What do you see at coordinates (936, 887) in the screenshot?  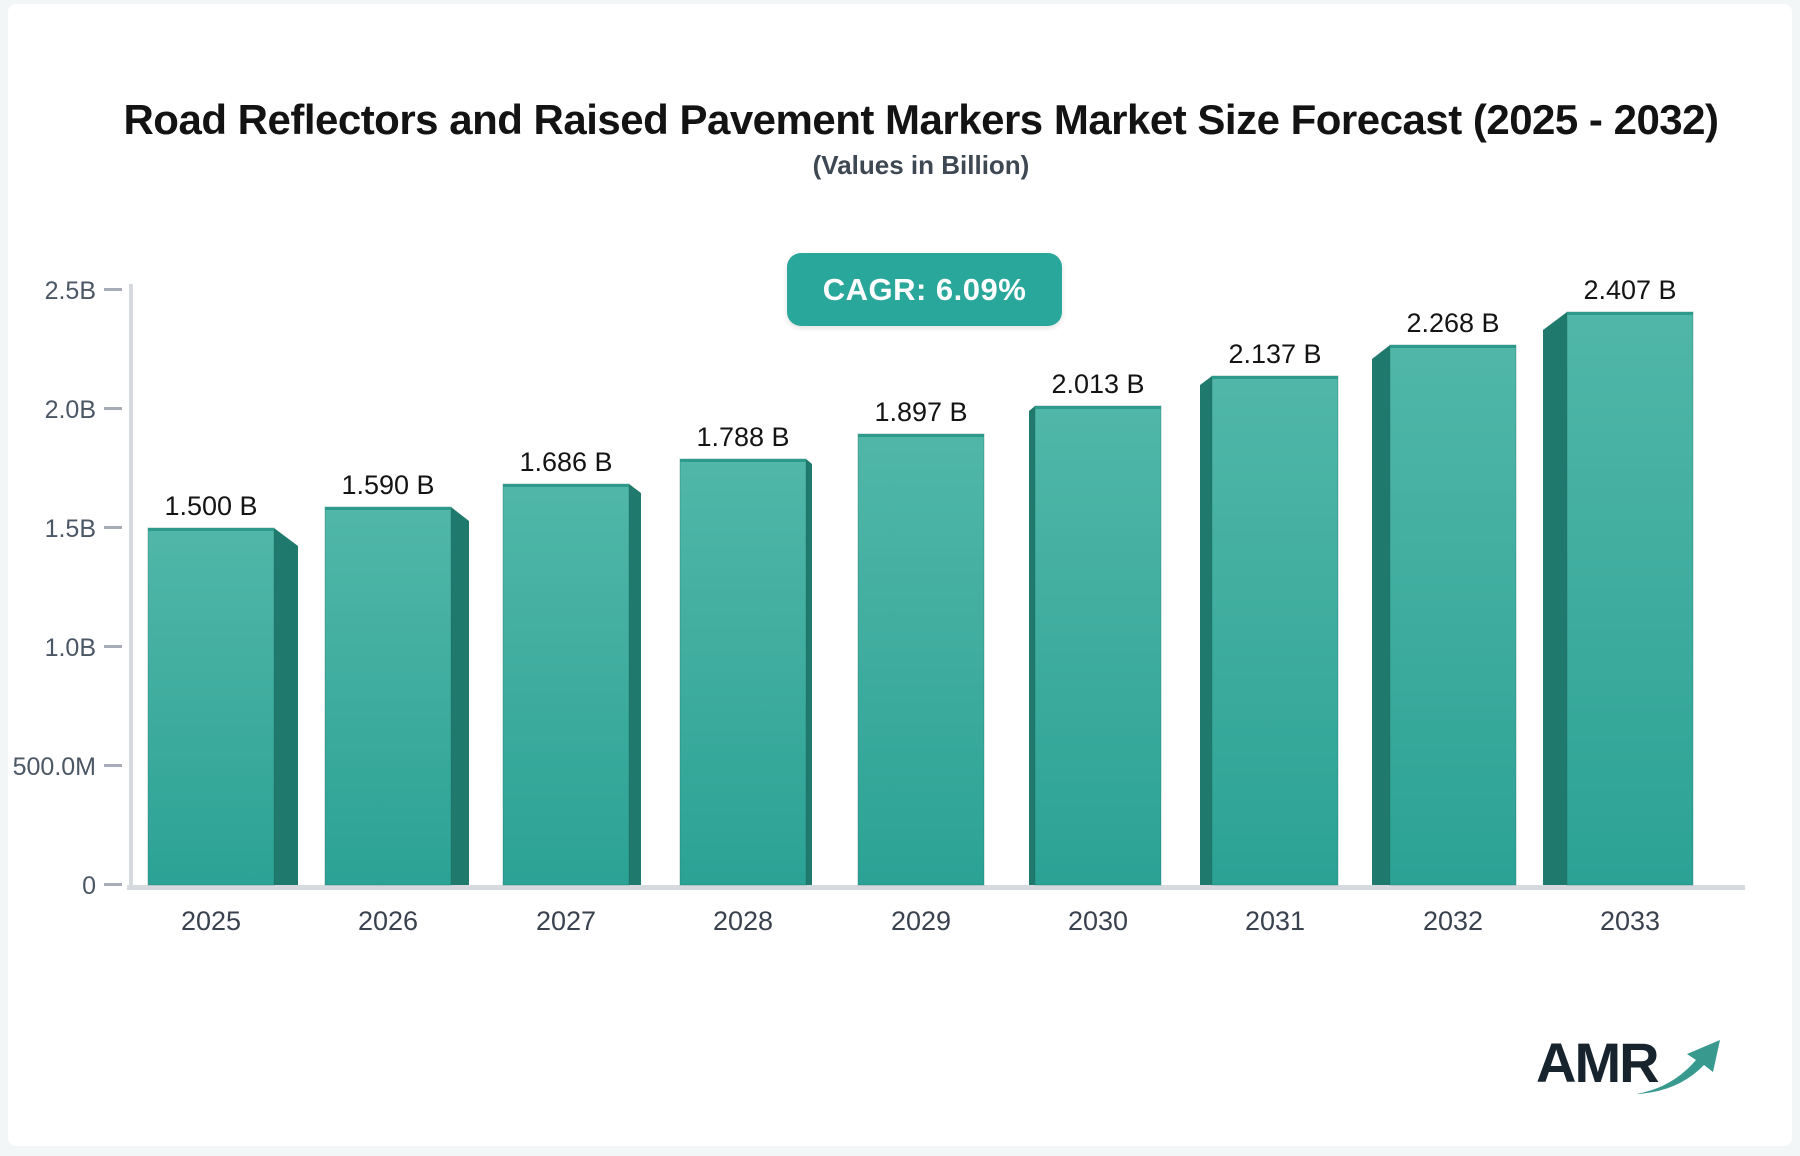 I see `x-axis-line` at bounding box center [936, 887].